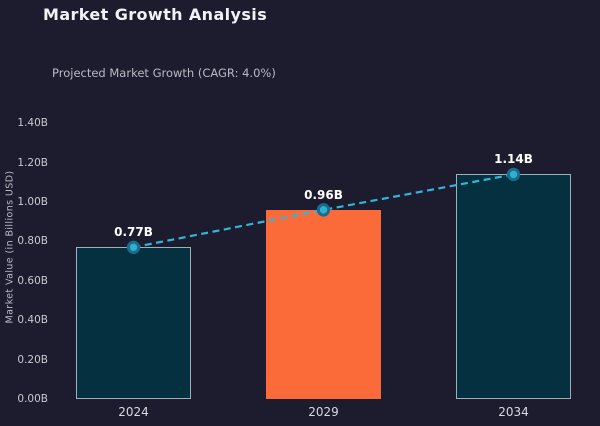 The width and height of the screenshot is (600, 426). Describe the element at coordinates (323, 412) in the screenshot. I see `x-tick-label: 2029` at that location.